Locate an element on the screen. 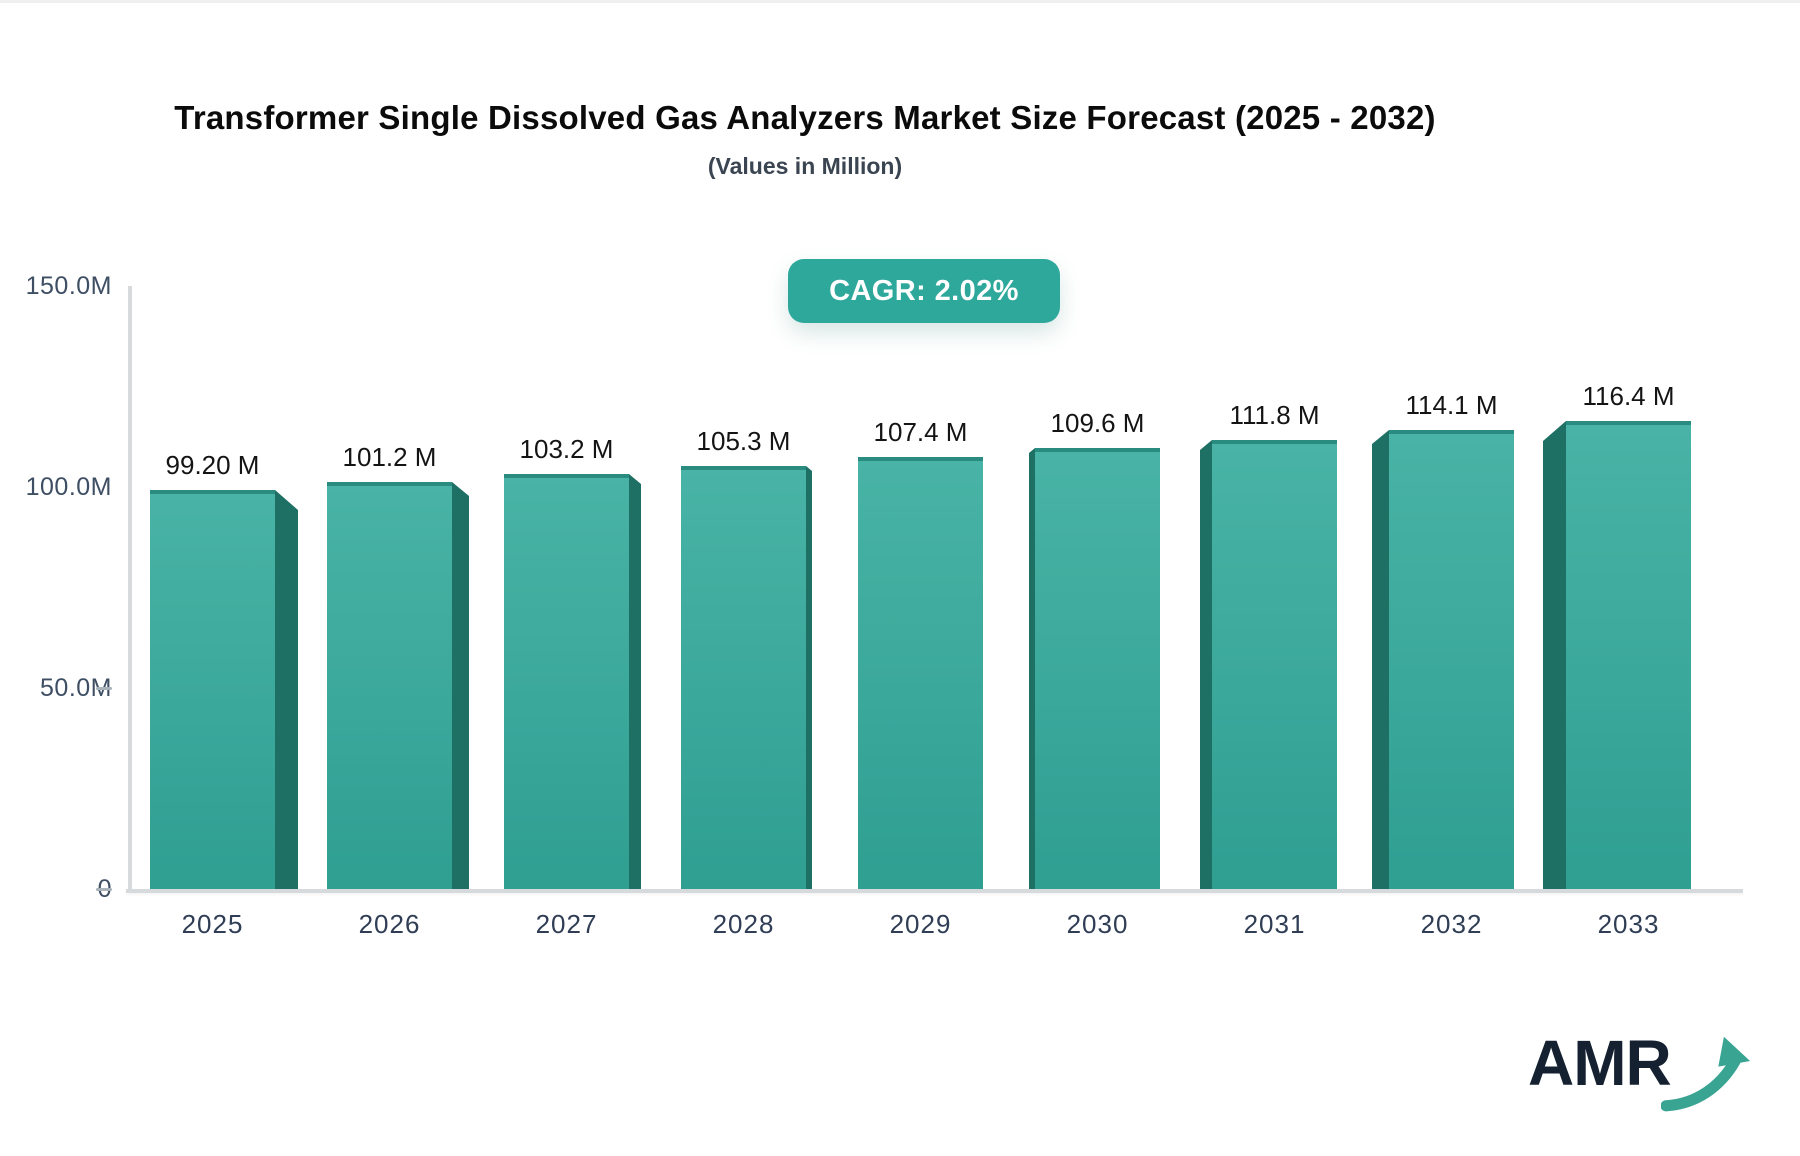  growth-arrow-icon is located at coordinates (1705, 1074).